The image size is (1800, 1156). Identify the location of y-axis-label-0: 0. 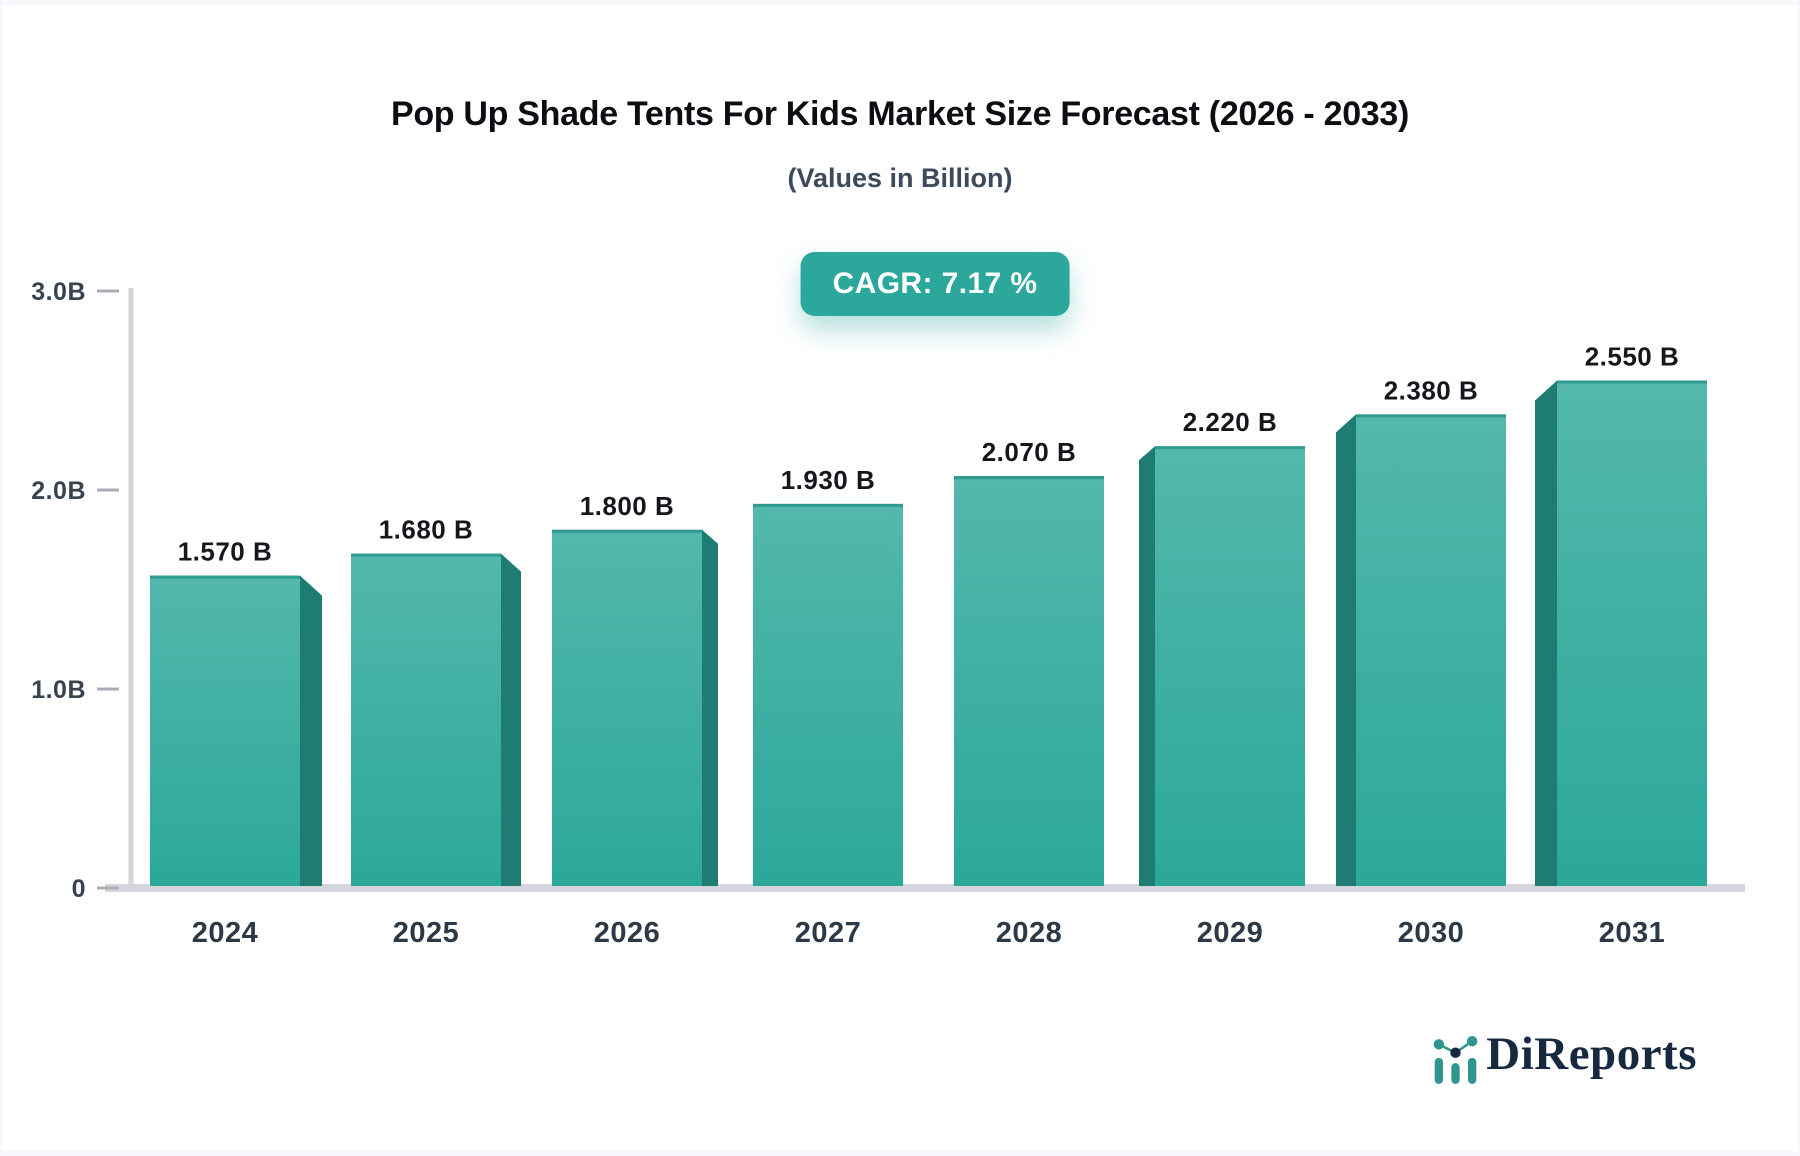
(79, 889).